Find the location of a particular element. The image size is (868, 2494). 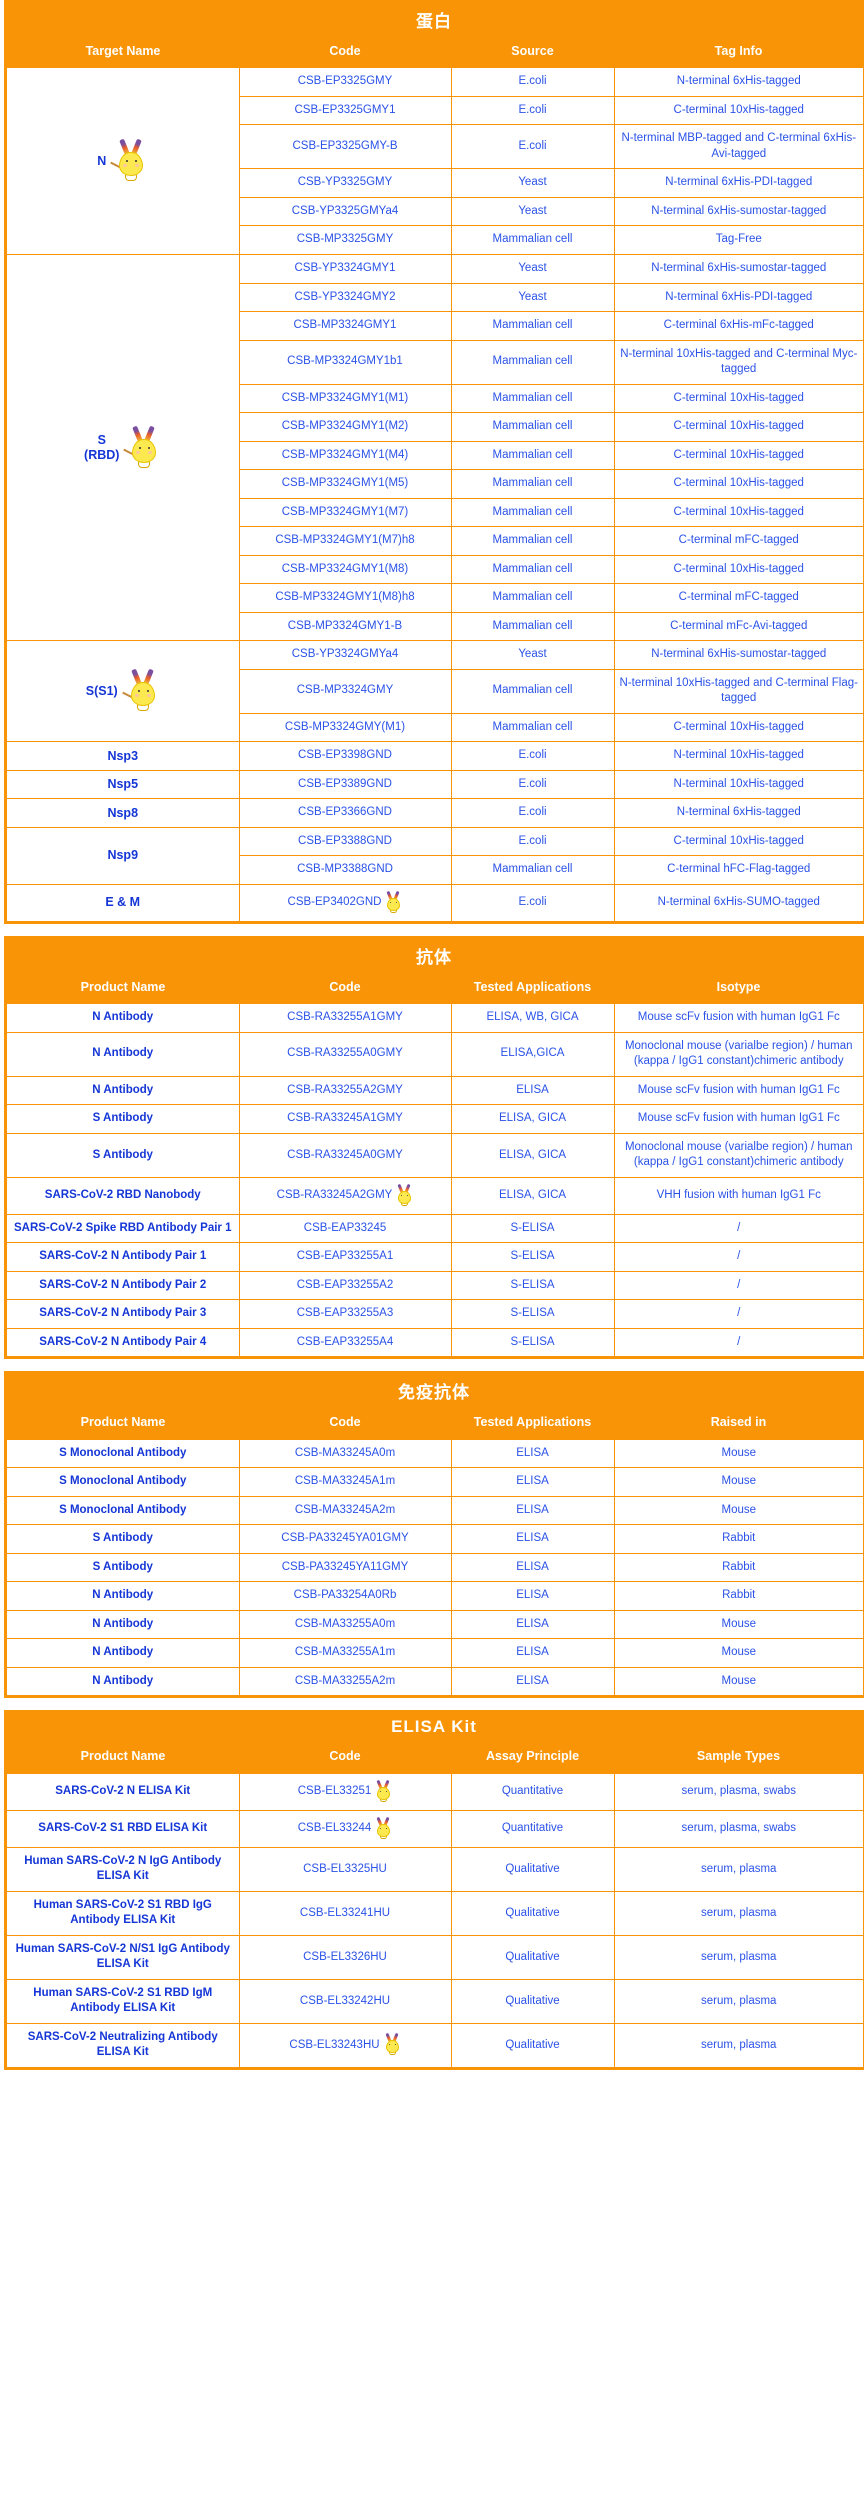

code-text: CSB-RA33245A2GMY is located at coordinates (334, 1195).